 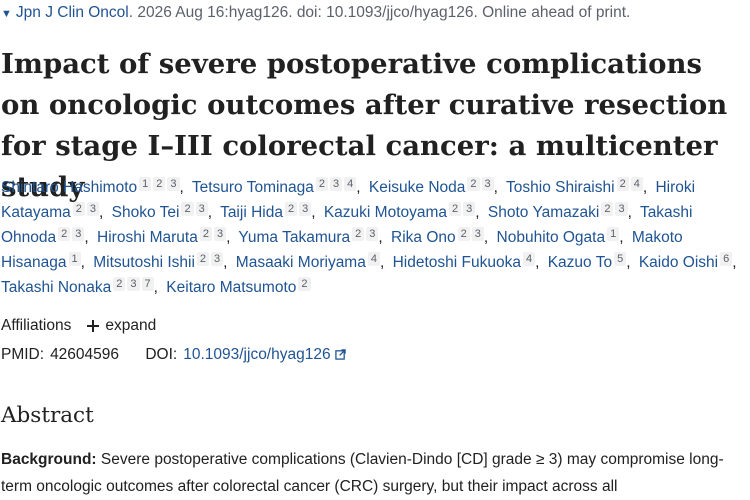 I want to click on author-name: Kazuo To, so click(x=580, y=262).